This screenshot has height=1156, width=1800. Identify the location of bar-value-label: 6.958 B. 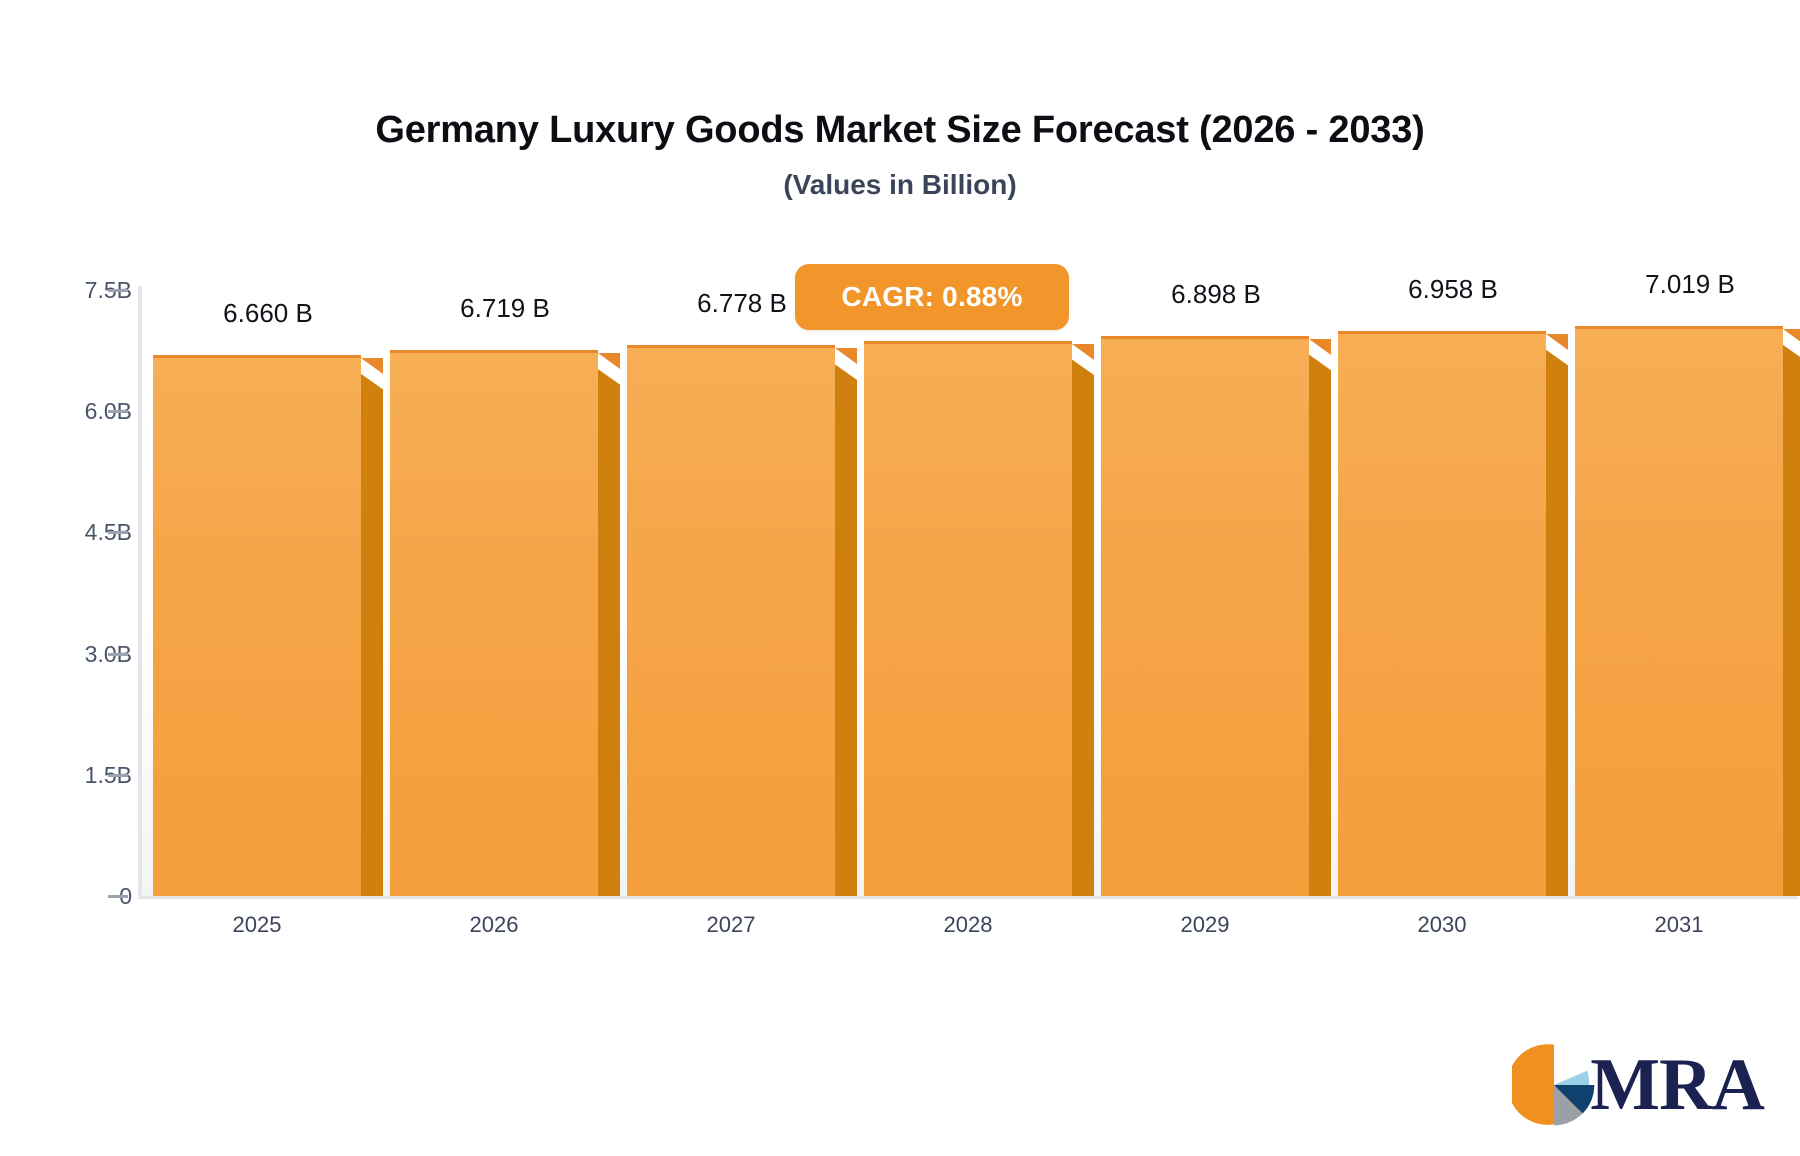
(1453, 289).